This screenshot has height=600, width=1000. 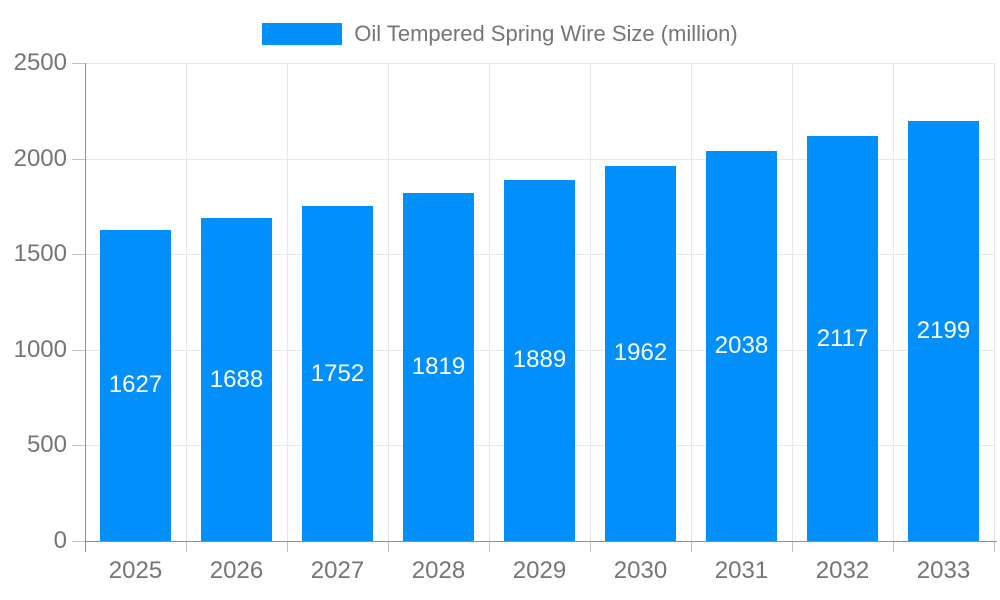 What do you see at coordinates (541, 541) in the screenshot?
I see `x-axis-line` at bounding box center [541, 541].